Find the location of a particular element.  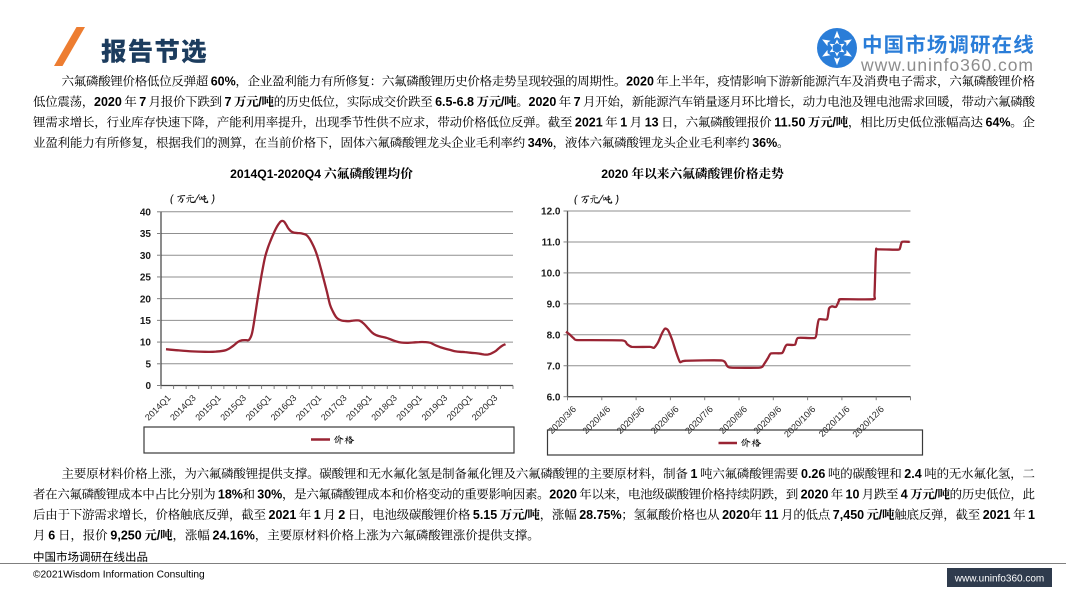

svg-text: 2014Q1-2020Q4 is located at coordinates (275, 174).